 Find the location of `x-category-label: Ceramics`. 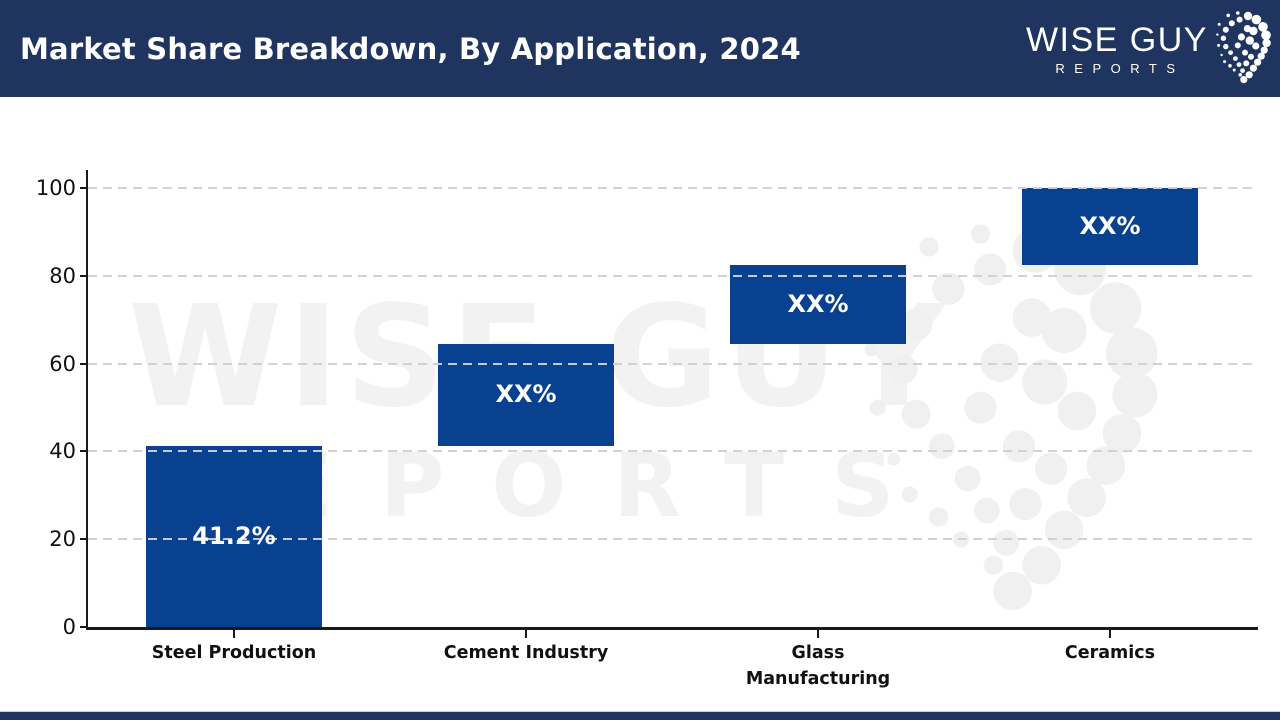

x-category-label: Ceramics is located at coordinates (1110, 653).